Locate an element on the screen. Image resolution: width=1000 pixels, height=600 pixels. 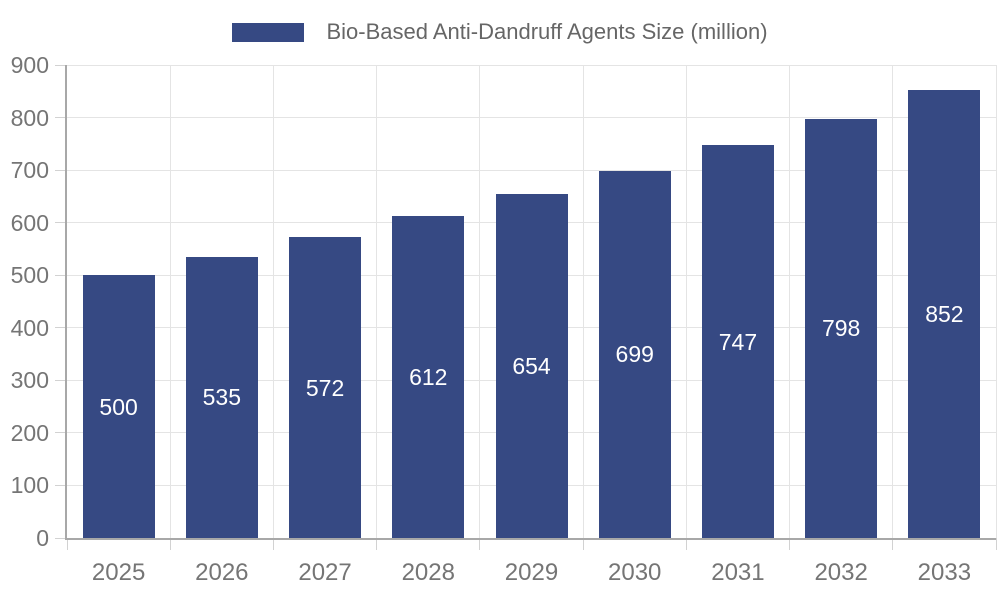
bar-2027: 572 is located at coordinates (325, 387).